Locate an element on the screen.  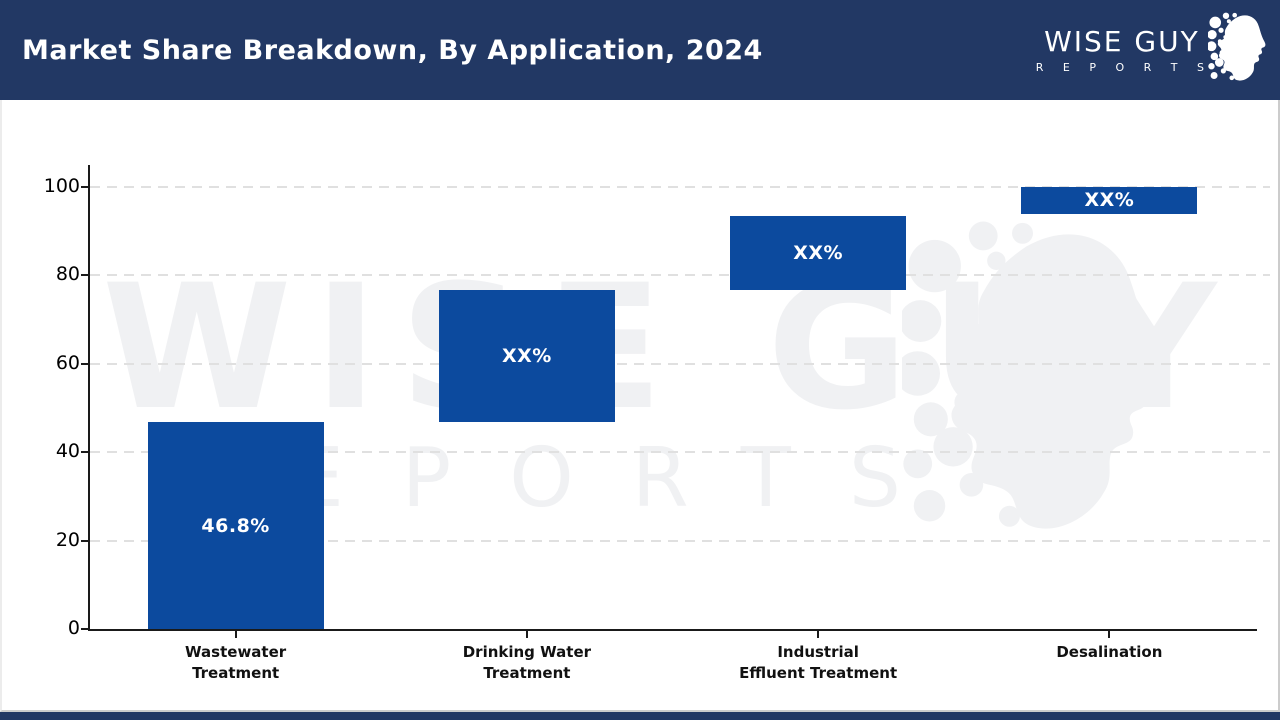
brand-face-icon is located at coordinates (1237, 50).